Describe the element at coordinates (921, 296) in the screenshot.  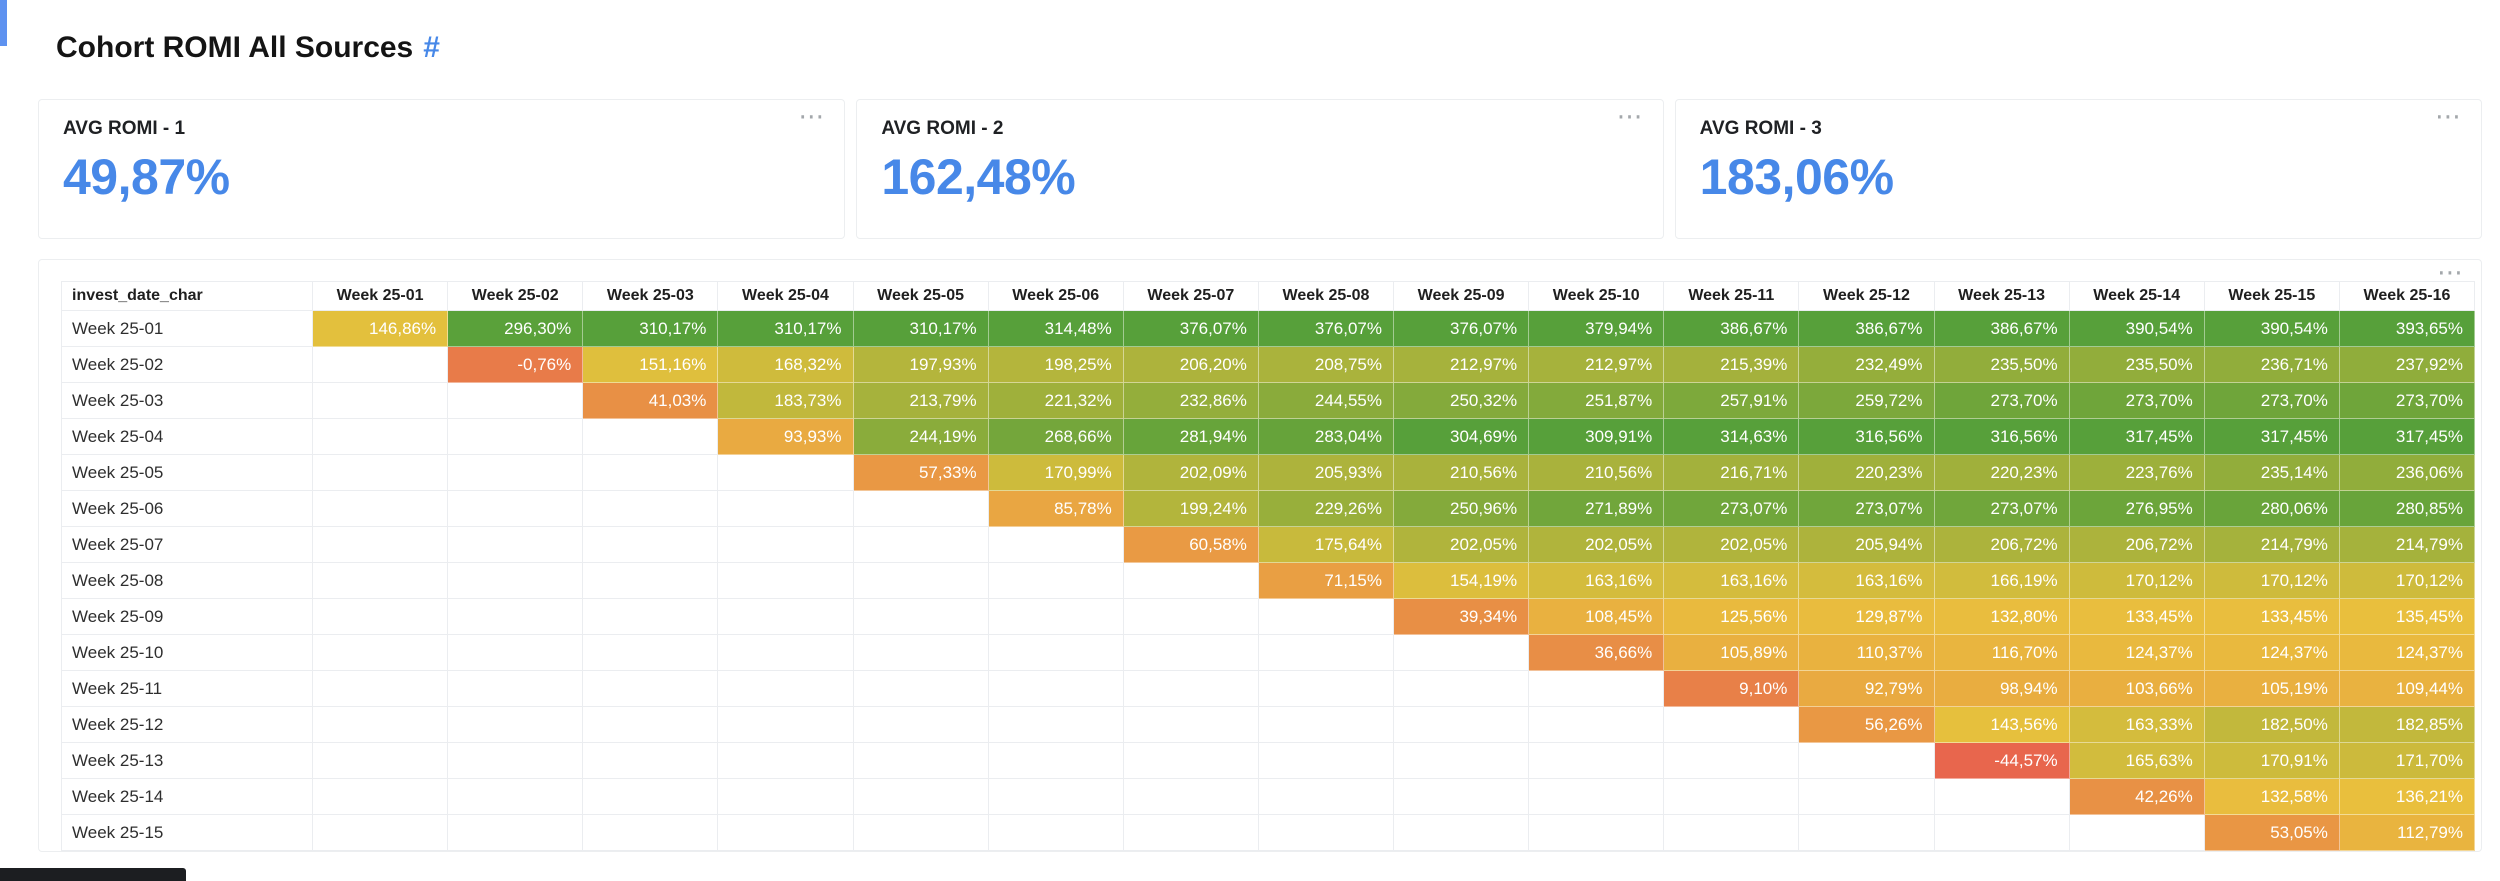
I see `column-header: Week 25-05` at that location.